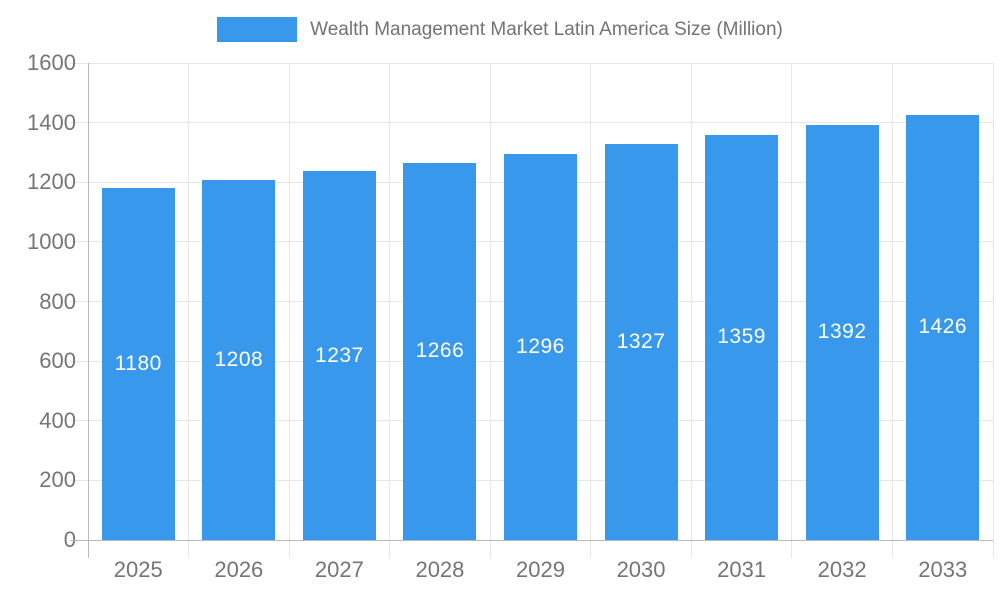  I want to click on bar-value-label: 1426, so click(943, 327).